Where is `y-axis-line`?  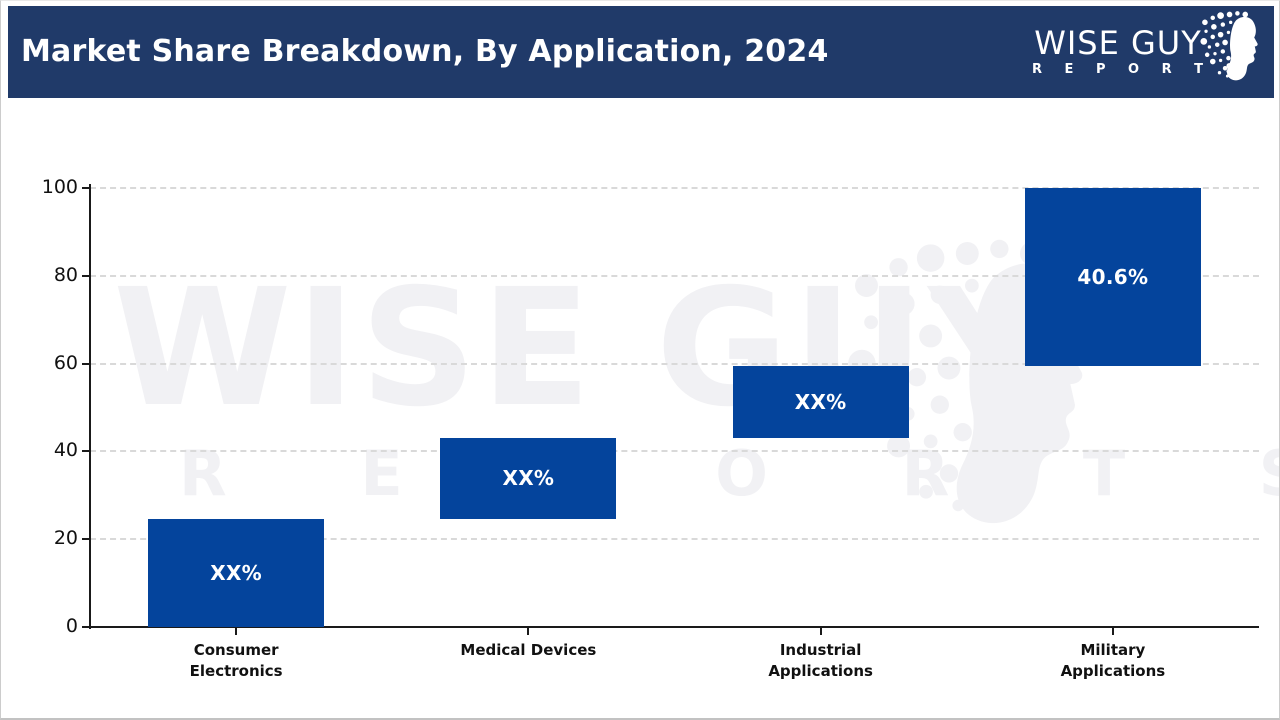 y-axis-line is located at coordinates (90, 406).